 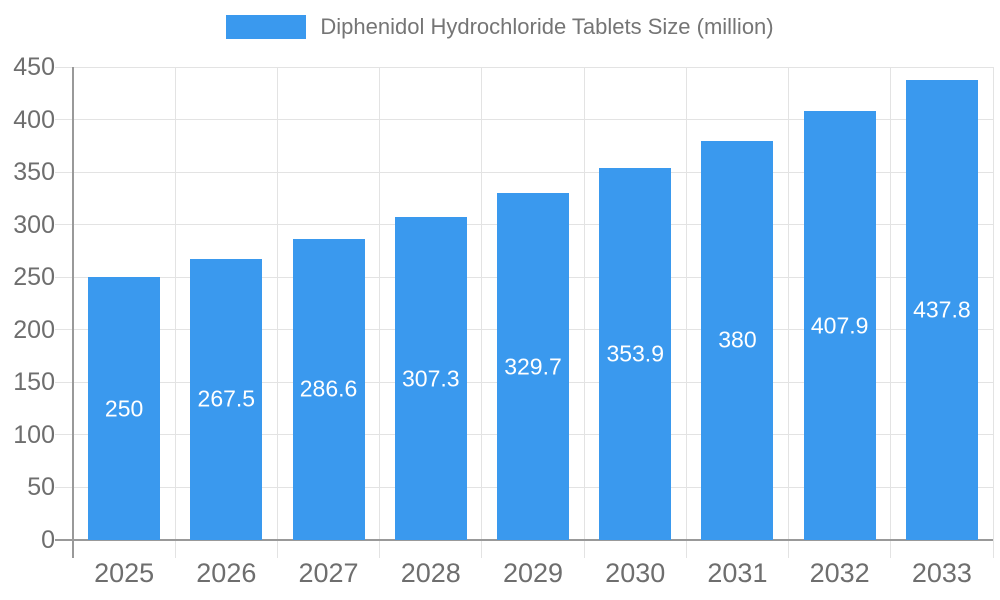 What do you see at coordinates (73, 312) in the screenshot?
I see `y-axis-line` at bounding box center [73, 312].